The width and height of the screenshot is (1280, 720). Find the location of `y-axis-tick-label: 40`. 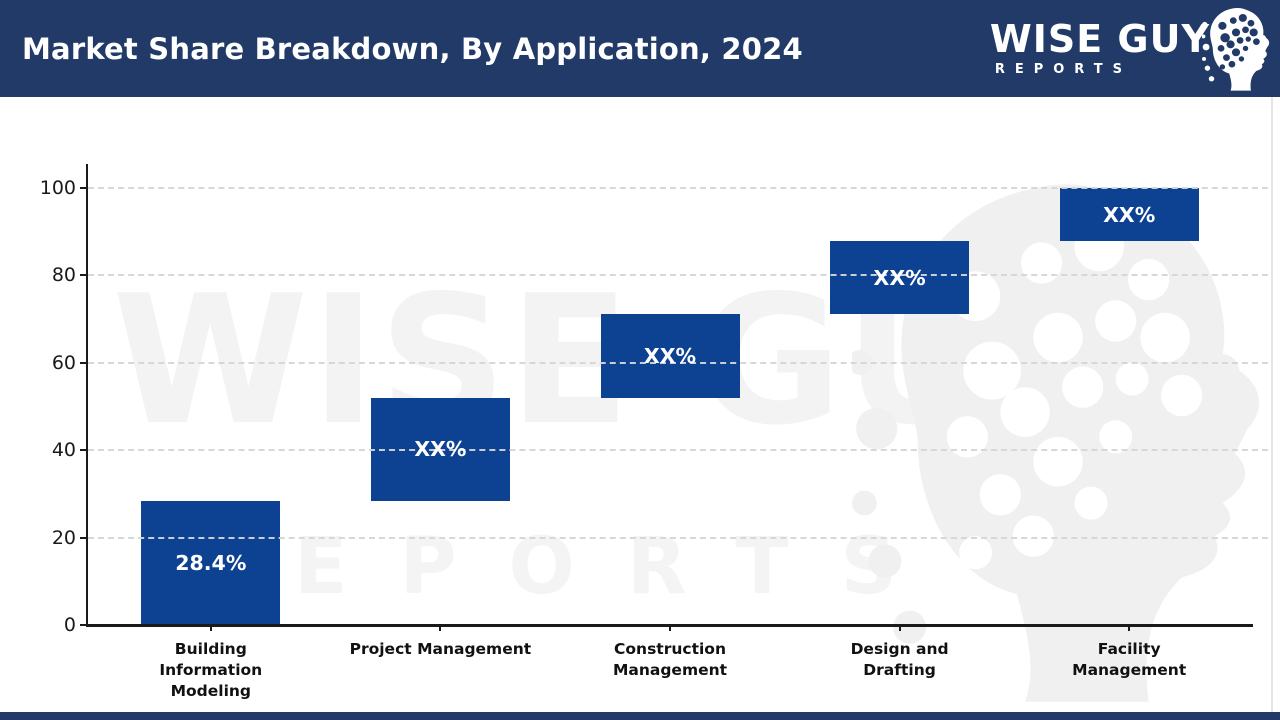

y-axis-tick-label: 40 is located at coordinates (63, 450).